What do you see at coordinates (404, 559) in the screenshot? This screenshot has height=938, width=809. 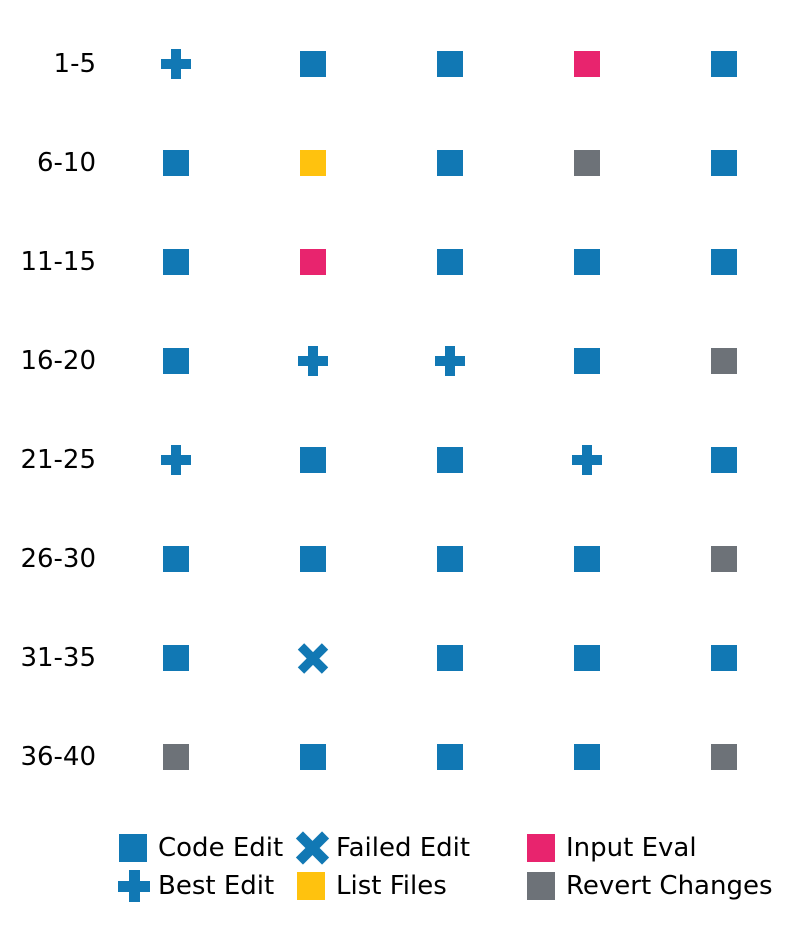 I see `grid-row: 26-30` at bounding box center [404, 559].